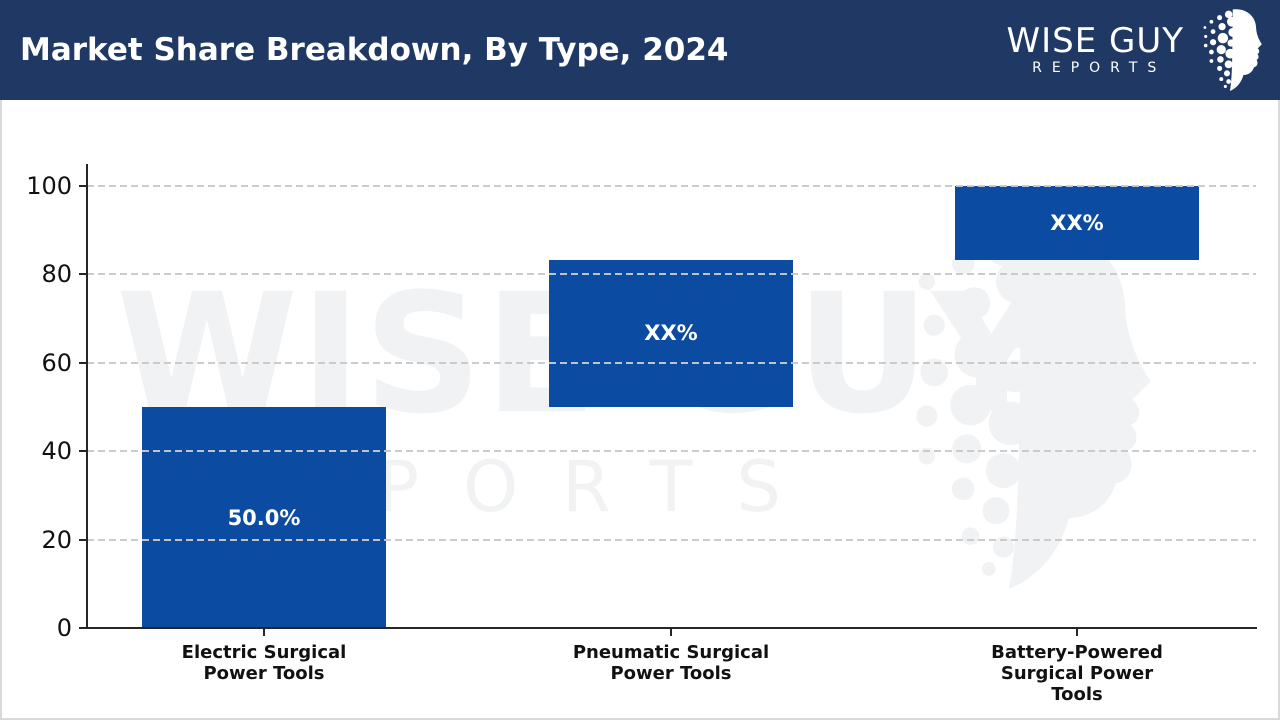 The image size is (1280, 720). I want to click on x-axis-line, so click(671, 628).